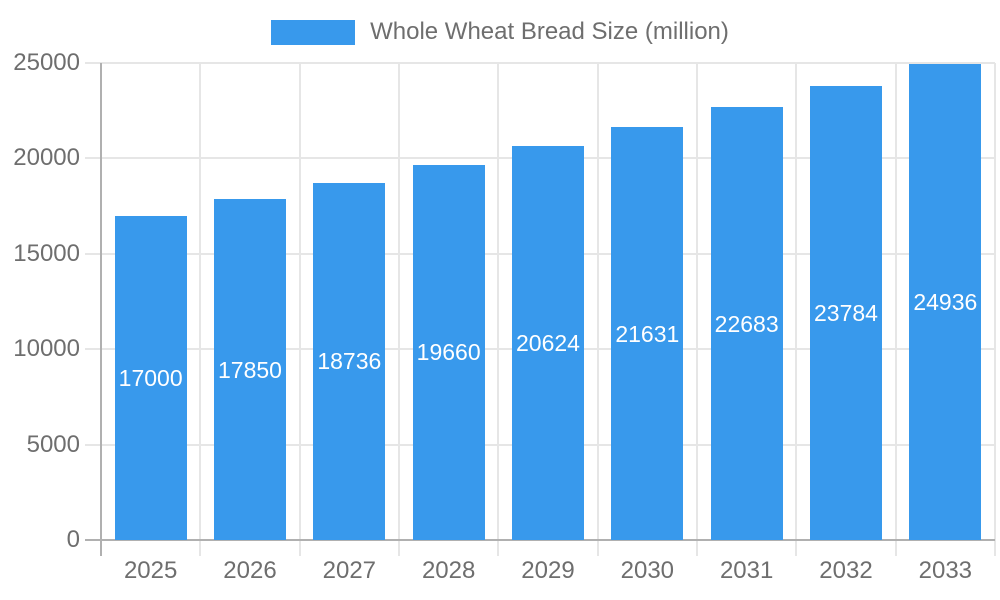 The width and height of the screenshot is (1000, 600). Describe the element at coordinates (73, 539) in the screenshot. I see `y-axis-label: 0` at that location.